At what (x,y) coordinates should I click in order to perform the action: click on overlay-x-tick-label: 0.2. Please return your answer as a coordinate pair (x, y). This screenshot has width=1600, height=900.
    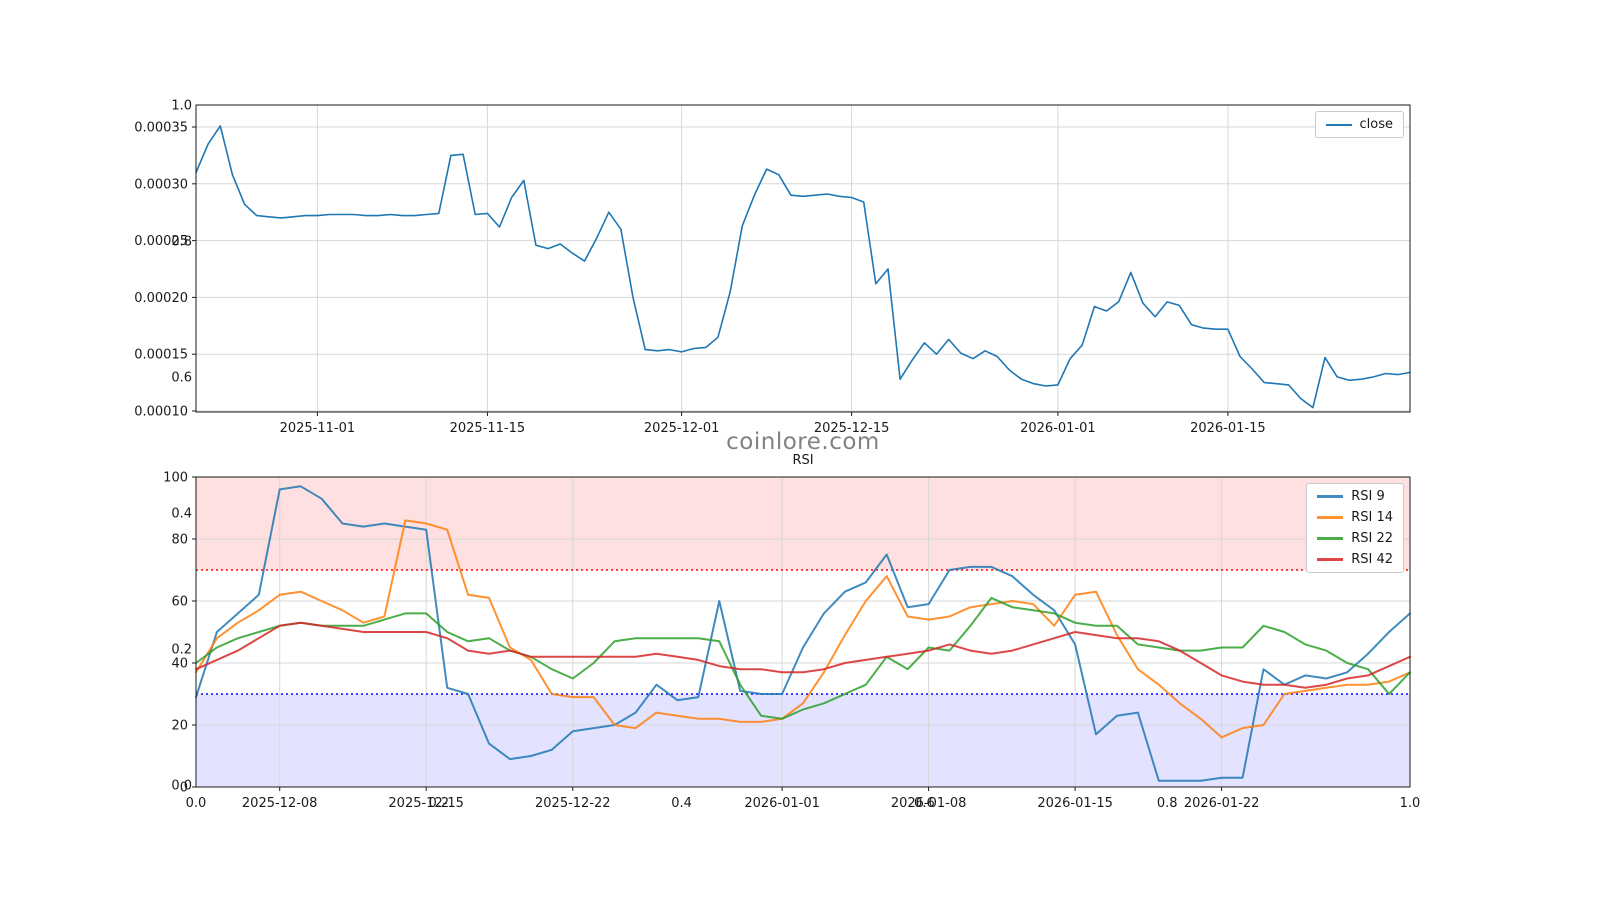
    Looking at the image, I should click on (438, 803).